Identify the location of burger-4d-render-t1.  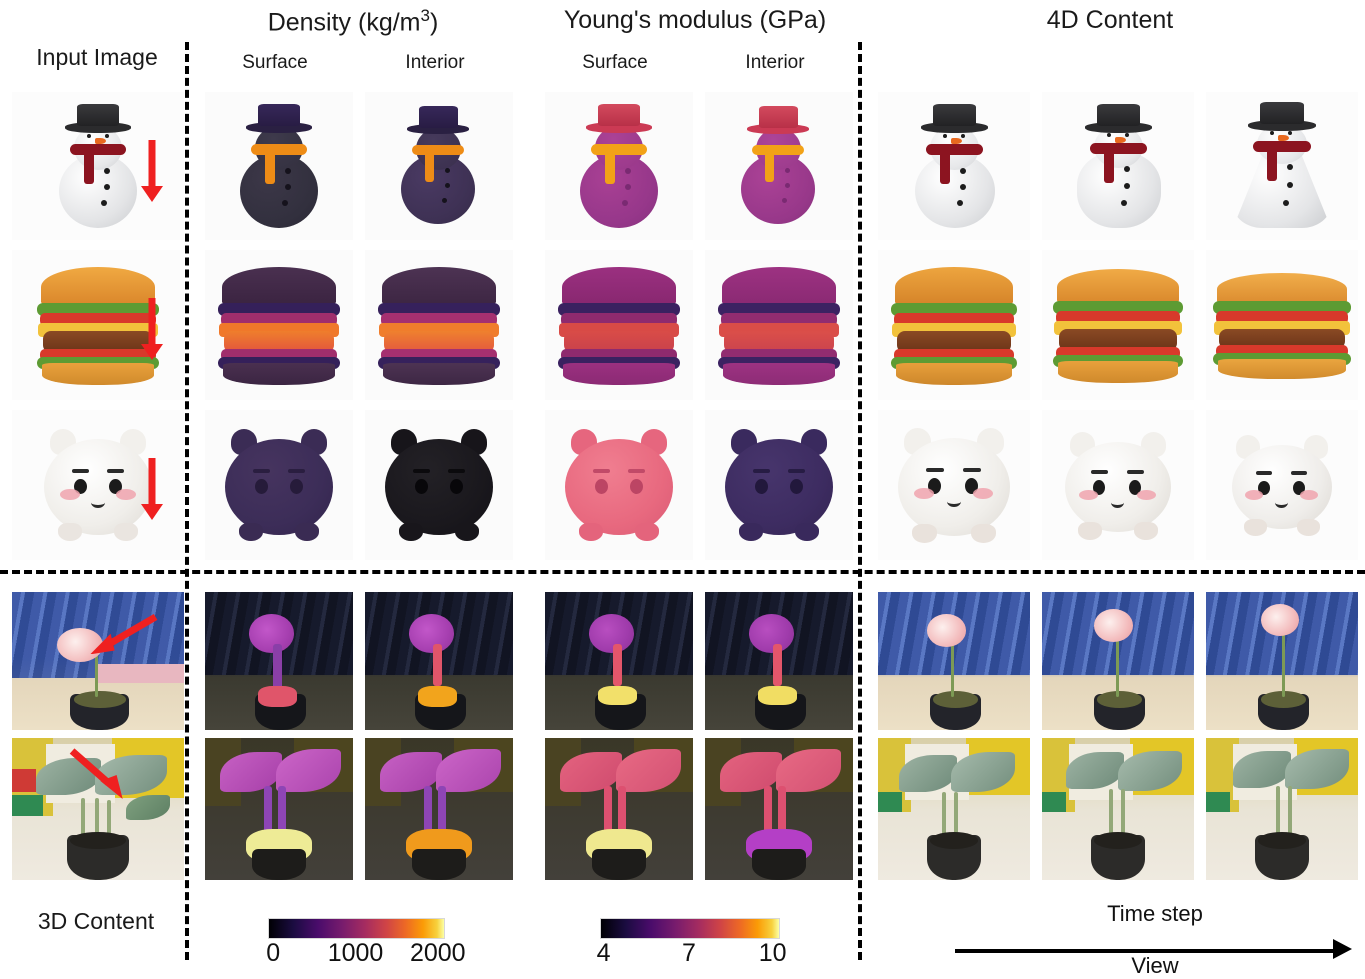
(954, 325).